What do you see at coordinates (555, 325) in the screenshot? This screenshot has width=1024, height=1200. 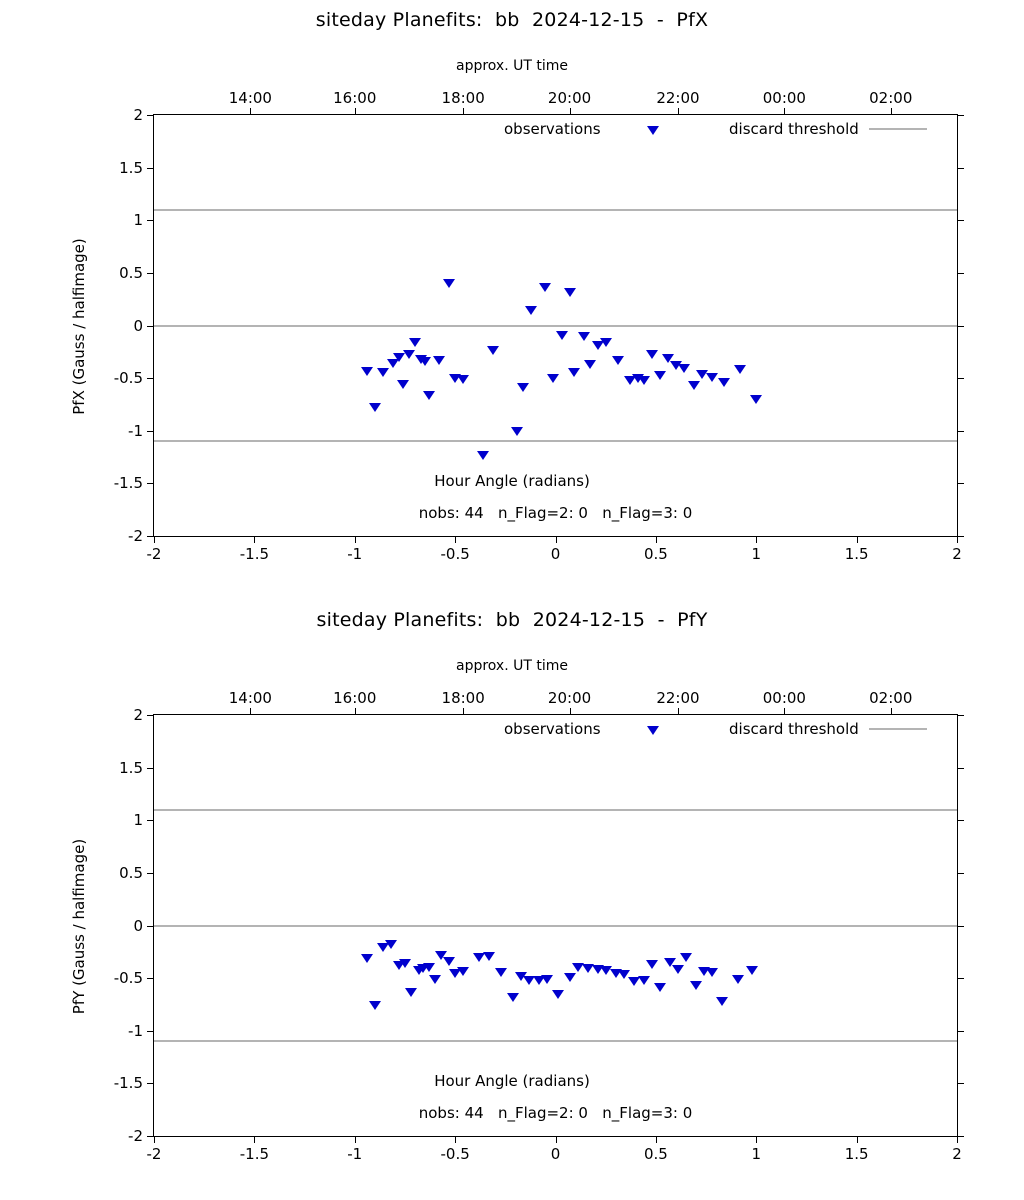 I see `zero-reference-line` at bounding box center [555, 325].